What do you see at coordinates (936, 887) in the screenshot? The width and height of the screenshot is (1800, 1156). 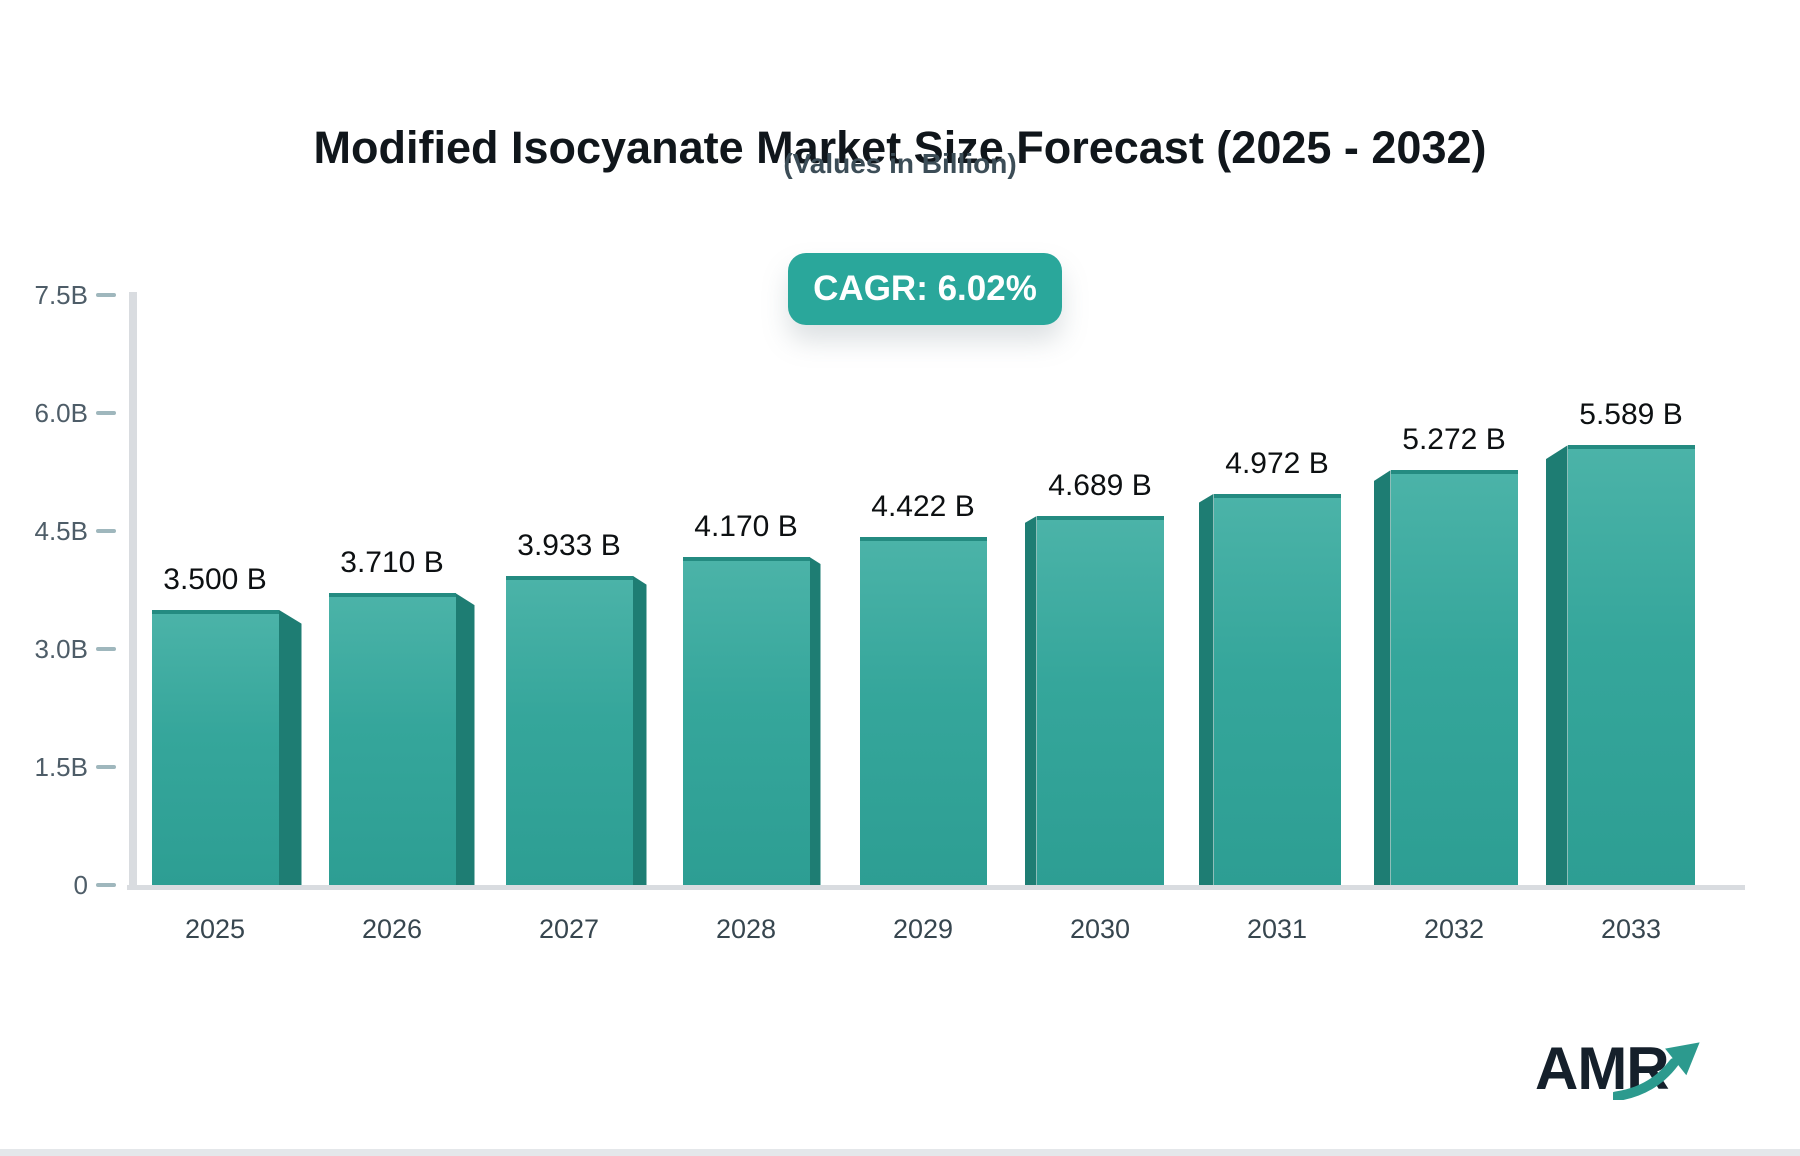 I see `x-axis-line` at bounding box center [936, 887].